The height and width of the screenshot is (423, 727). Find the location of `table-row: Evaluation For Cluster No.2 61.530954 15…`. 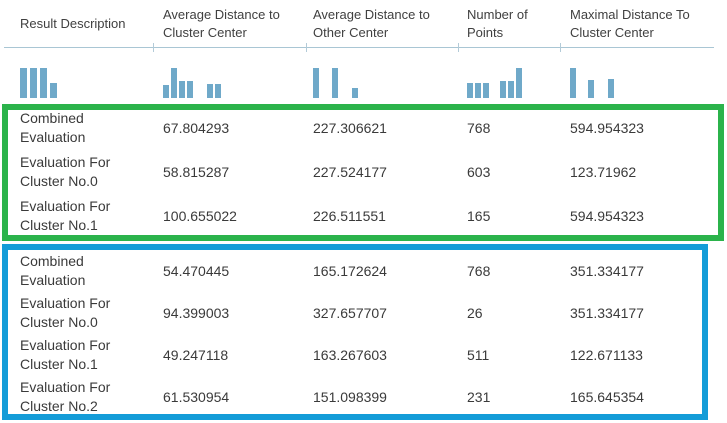

table-row: Evaluation For Cluster No.2 61.530954 15… is located at coordinates (363, 397).